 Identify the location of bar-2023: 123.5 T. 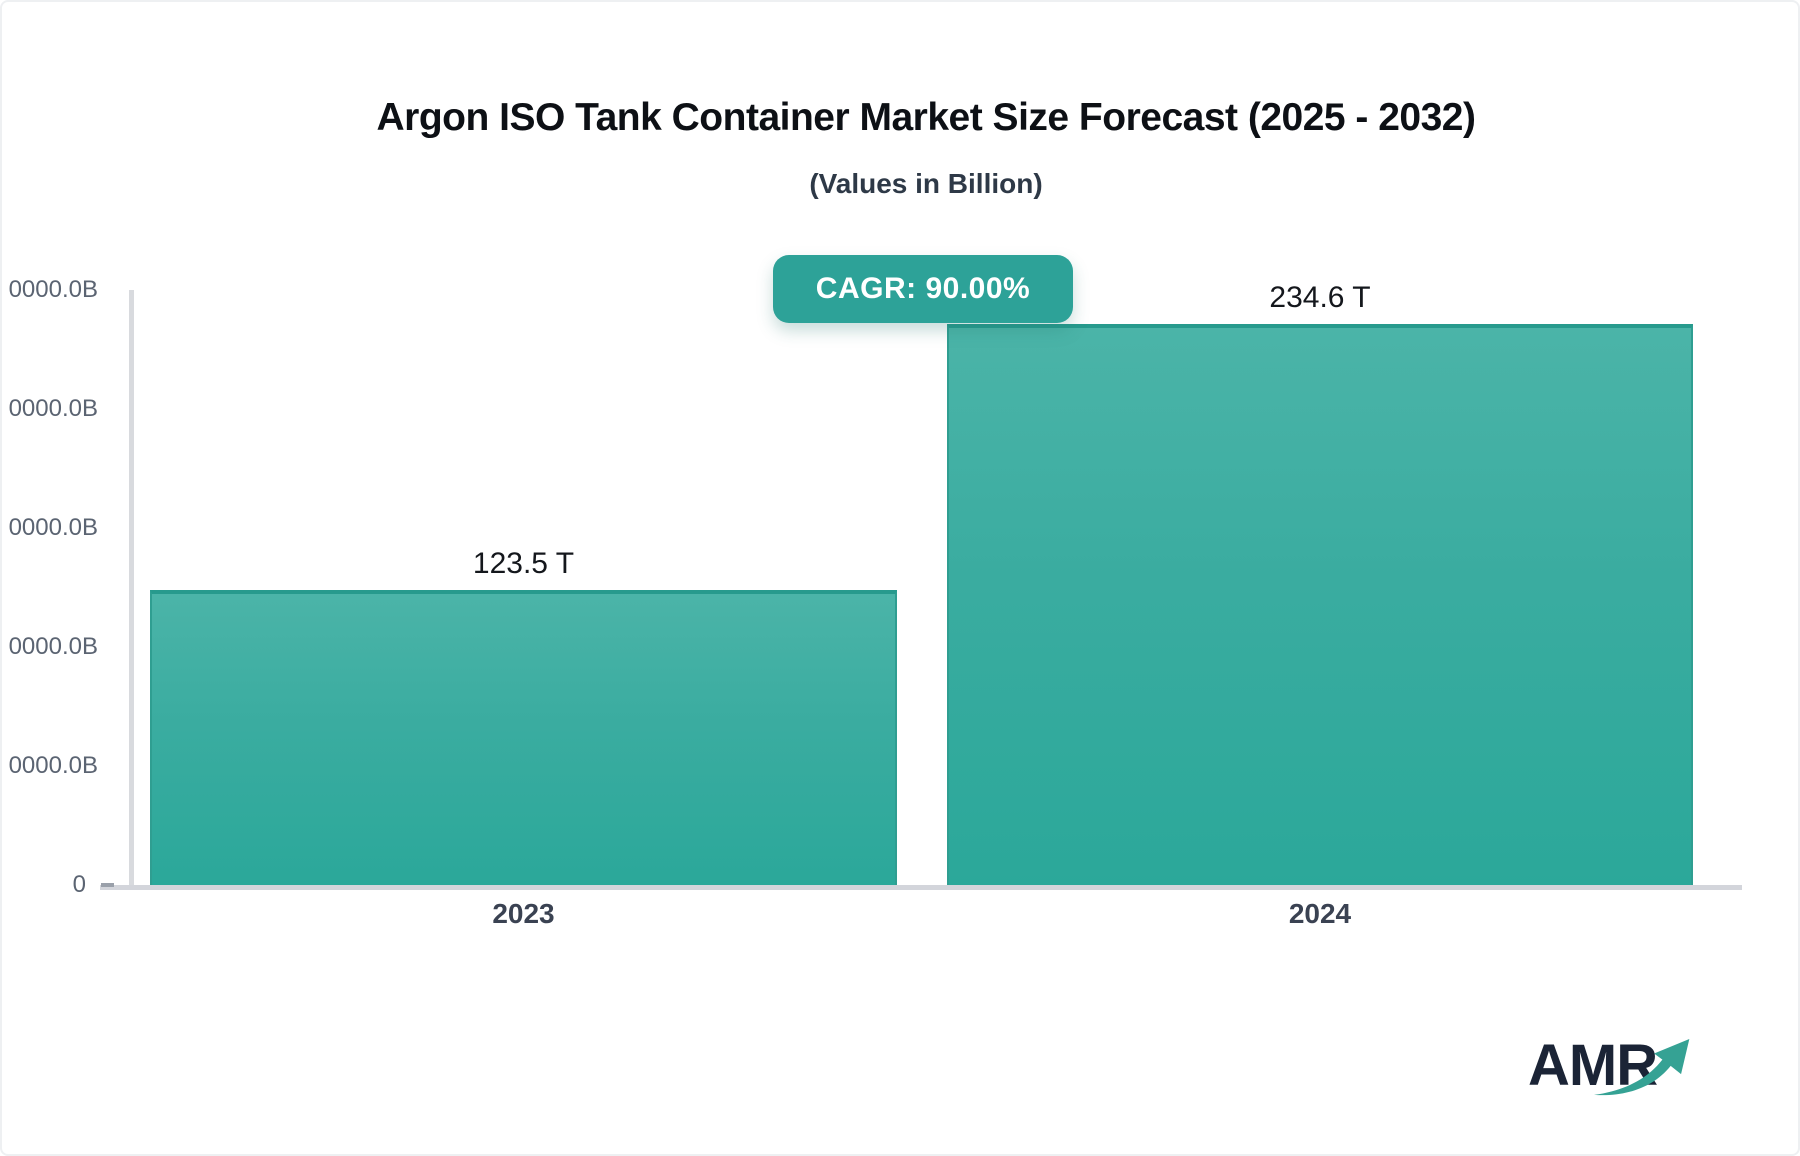
(523, 716).